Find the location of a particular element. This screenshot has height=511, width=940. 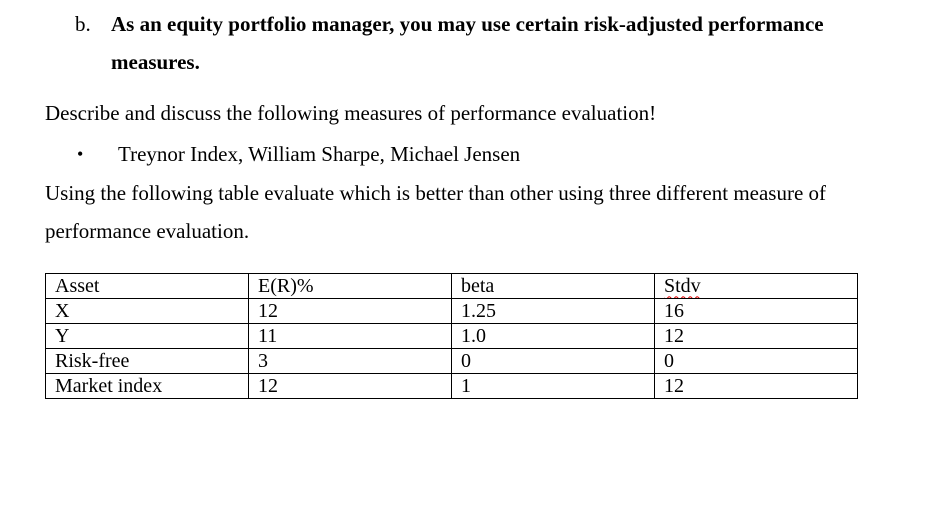

table-header-row: Asset E(R)% beta Stdv is located at coordinates (451, 286).